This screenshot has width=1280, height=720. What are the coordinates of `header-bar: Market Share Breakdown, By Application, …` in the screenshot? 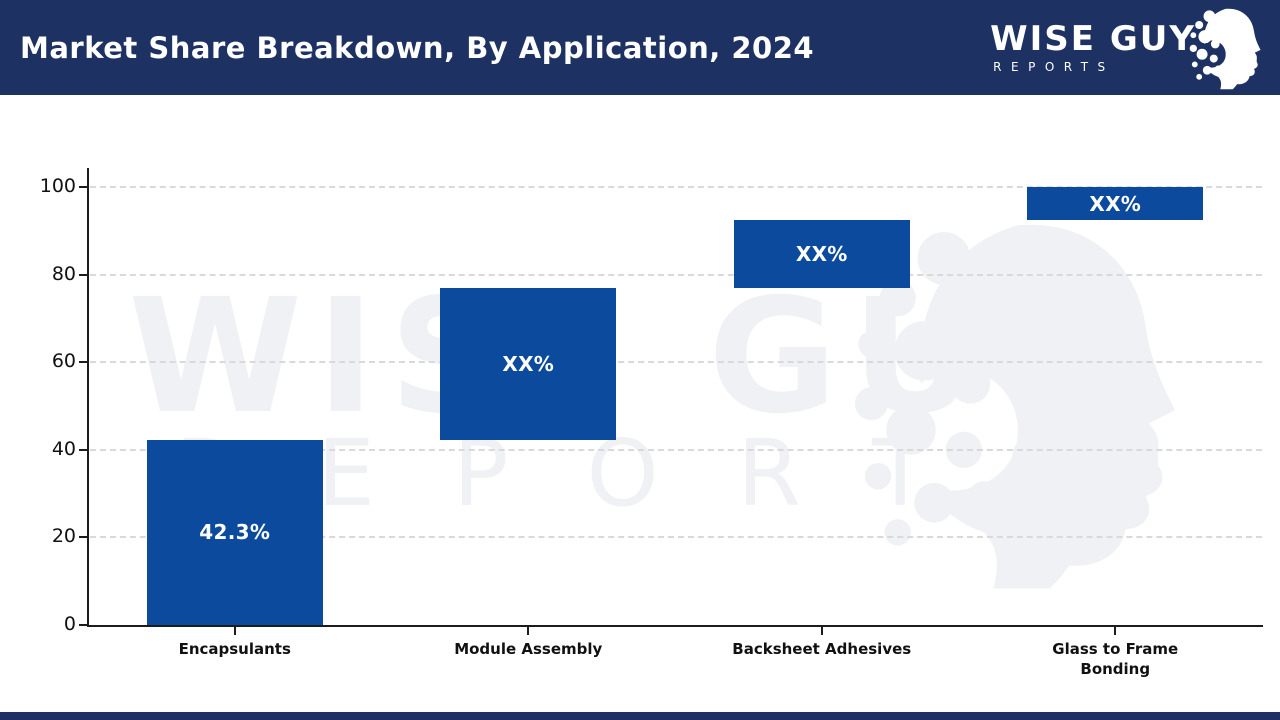 It's located at (640, 47).